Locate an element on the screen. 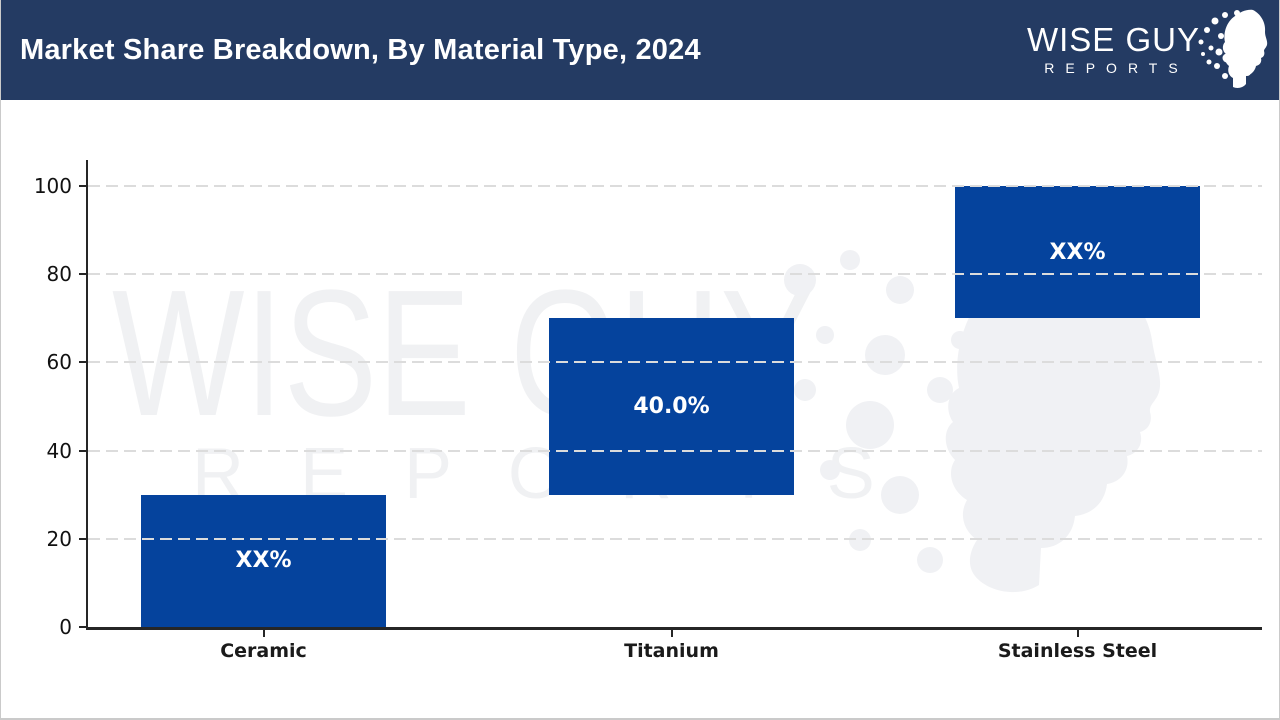 Image resolution: width=1280 pixels, height=720 pixels. y-tick-label: 100 is located at coordinates (52, 186).